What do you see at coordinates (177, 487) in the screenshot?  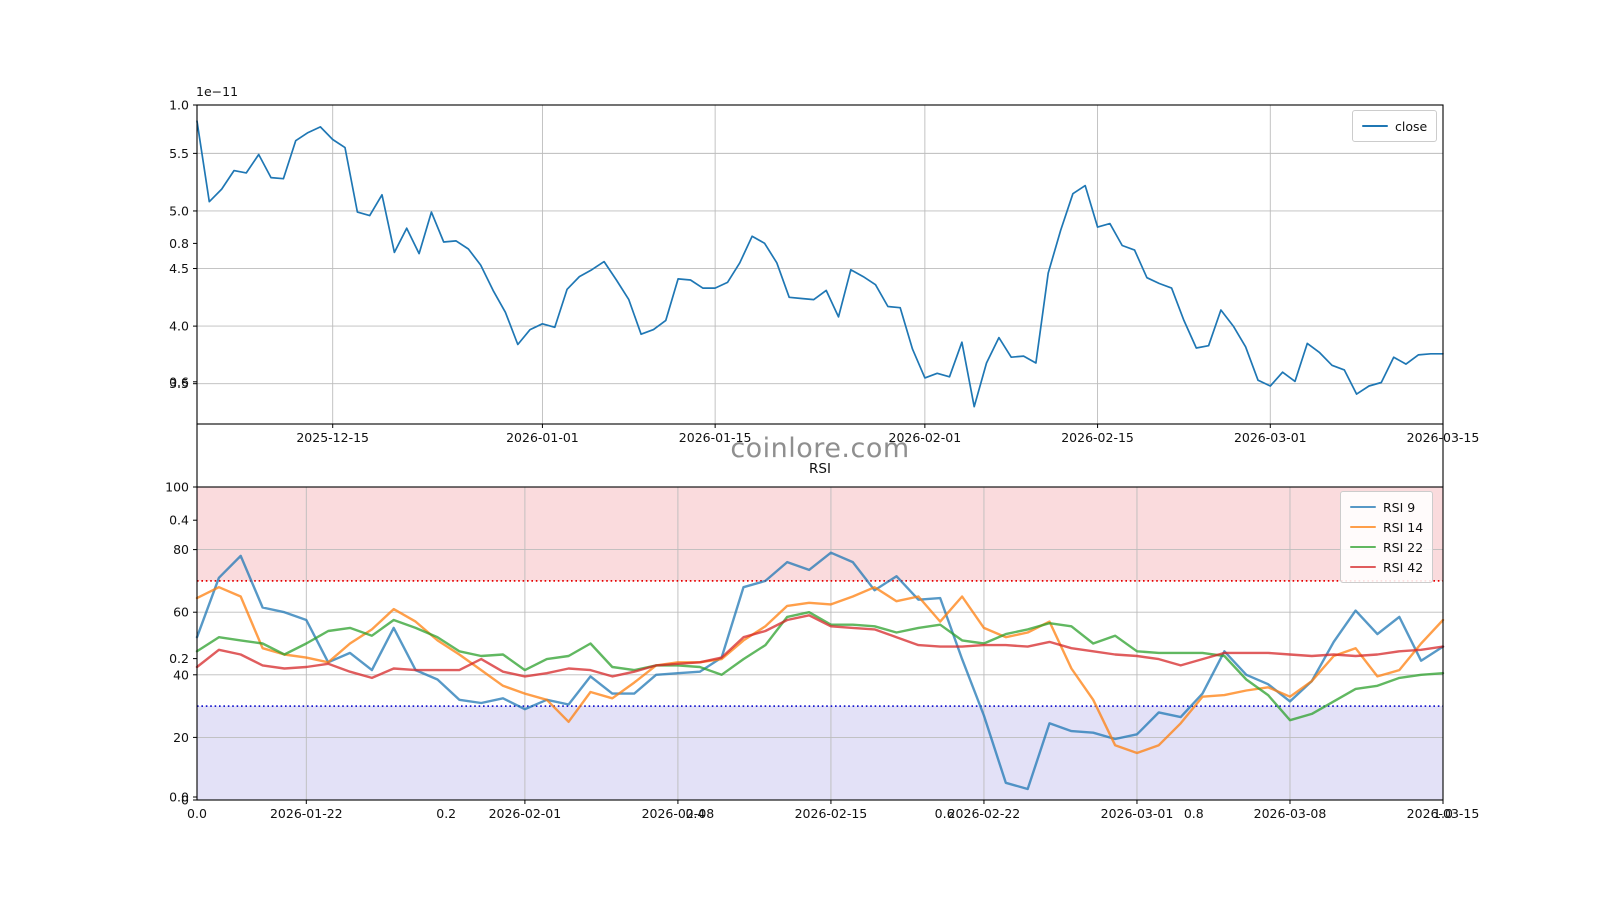 I see `y-tick-label: 100` at bounding box center [177, 487].